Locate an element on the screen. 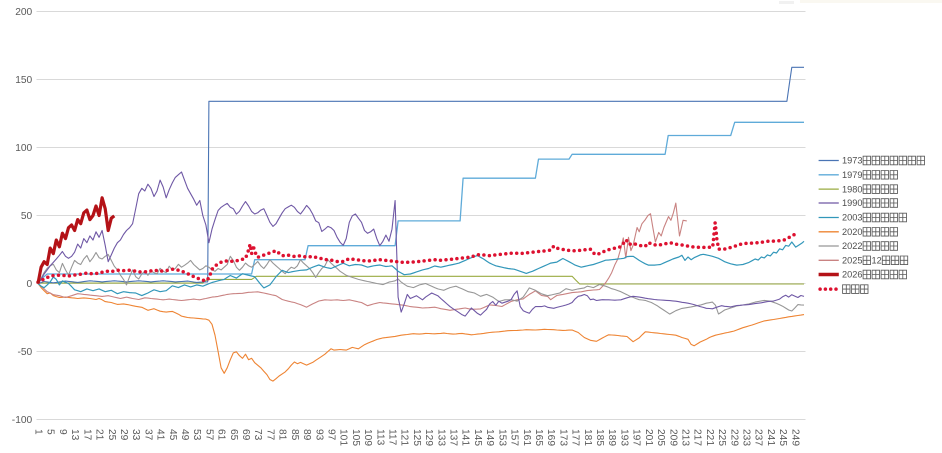 The width and height of the screenshot is (942, 453). svg-text: 89 is located at coordinates (306, 435).